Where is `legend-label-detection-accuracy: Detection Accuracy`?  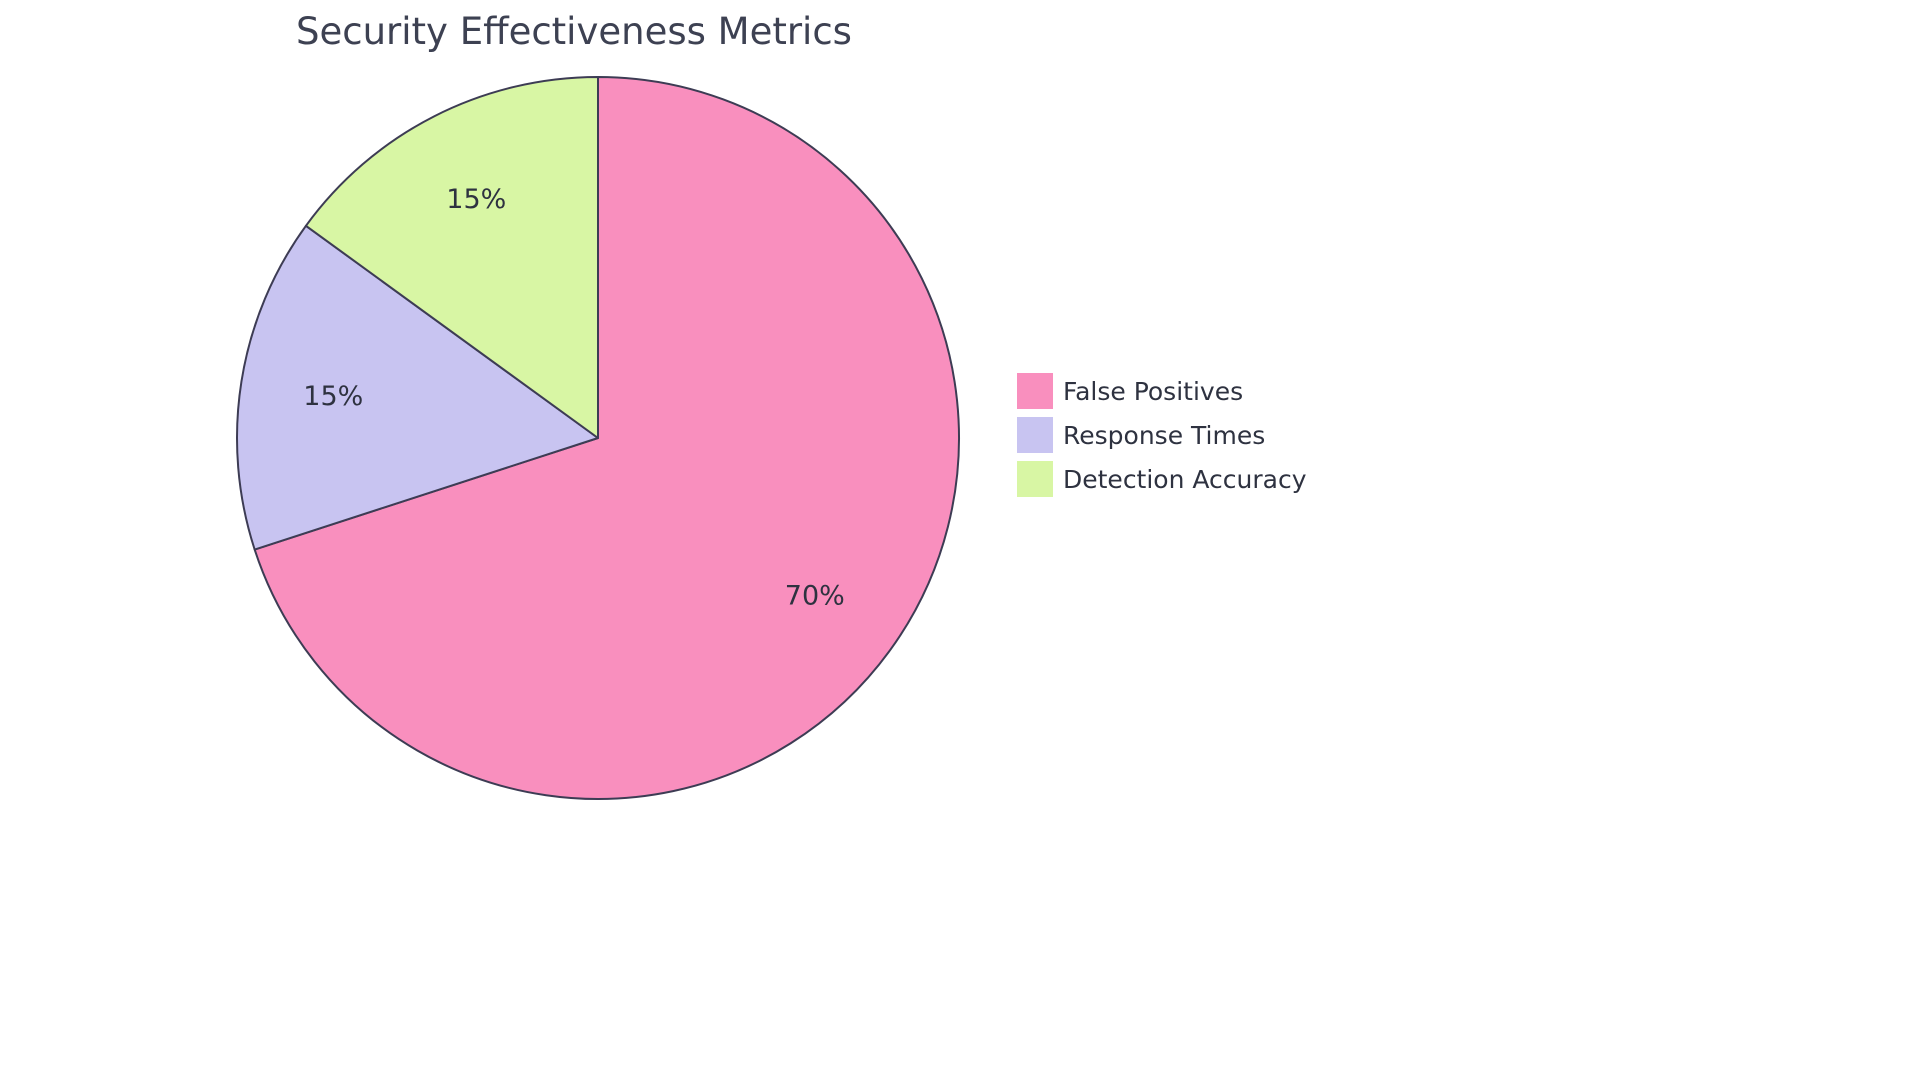
legend-label-detection-accuracy: Detection Accuracy is located at coordinates (1185, 479).